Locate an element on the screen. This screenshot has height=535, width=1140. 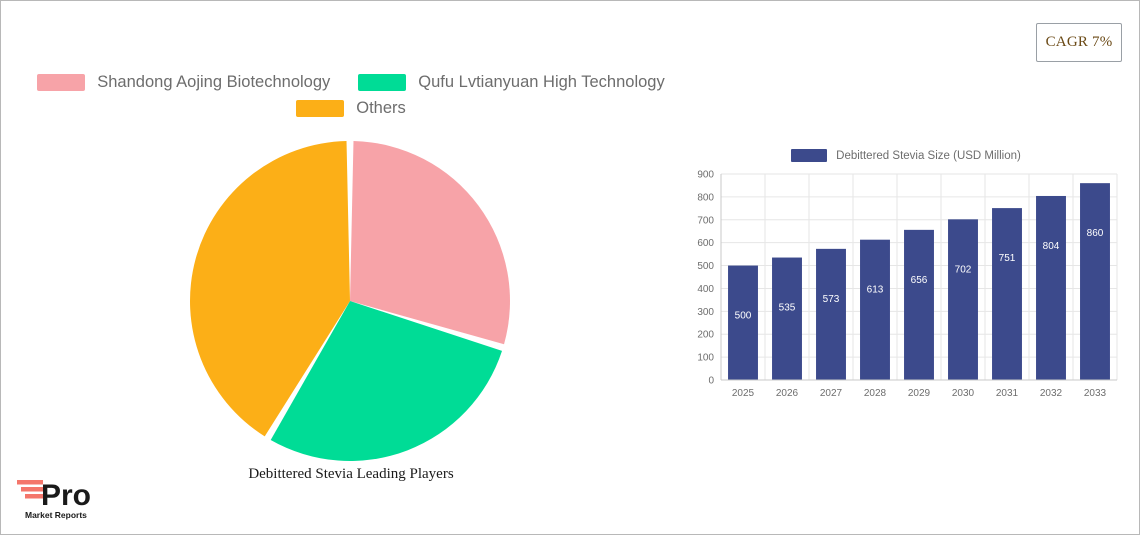
pie-legend-item-1: Qufu Lvtianyuan High Technology is located at coordinates (511, 82).